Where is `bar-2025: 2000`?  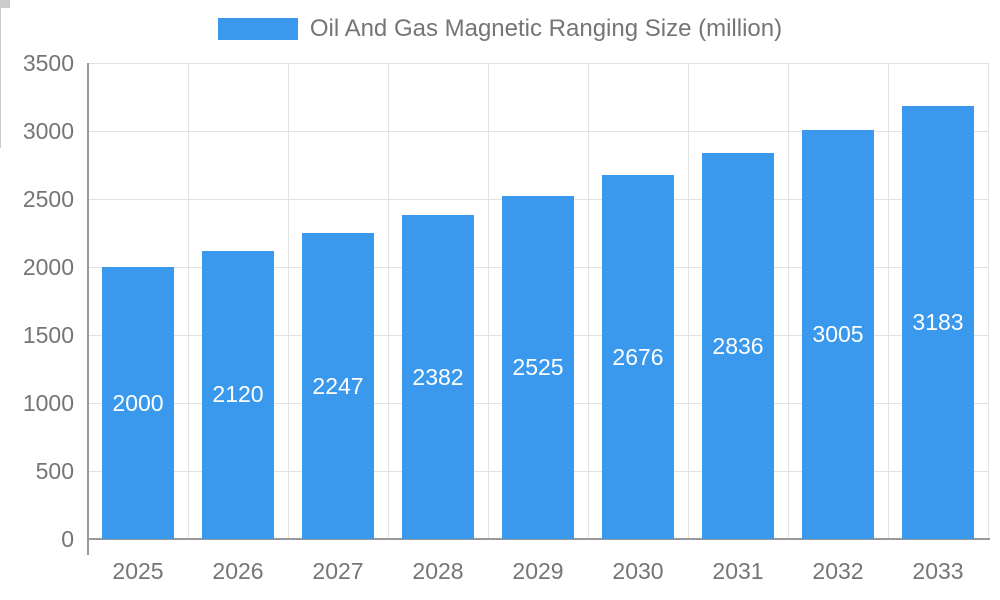
bar-2025: 2000 is located at coordinates (138, 403).